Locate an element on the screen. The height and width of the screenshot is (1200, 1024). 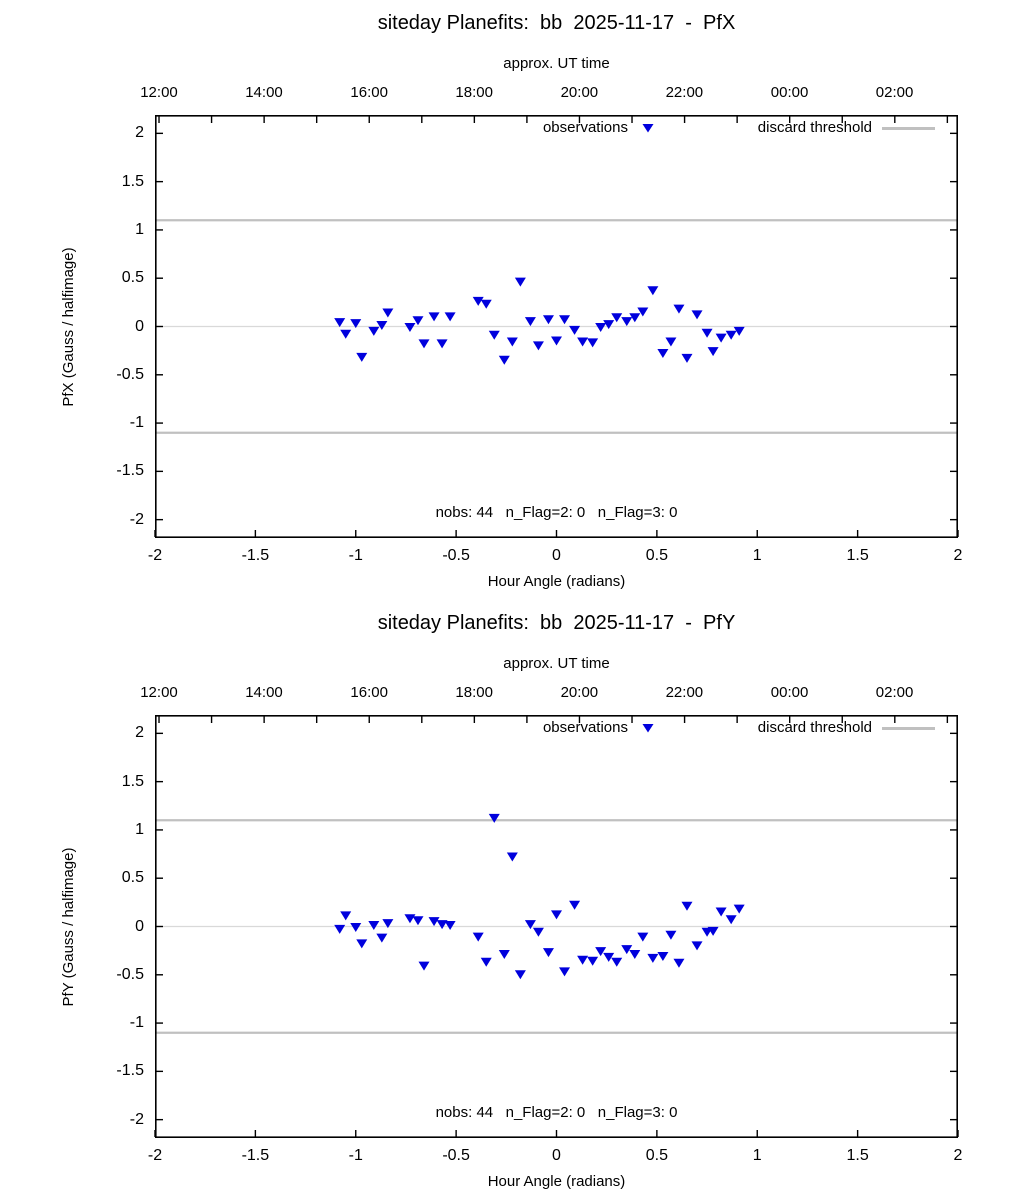
ut-tick-label: 00:00 is located at coordinates (789, 92).